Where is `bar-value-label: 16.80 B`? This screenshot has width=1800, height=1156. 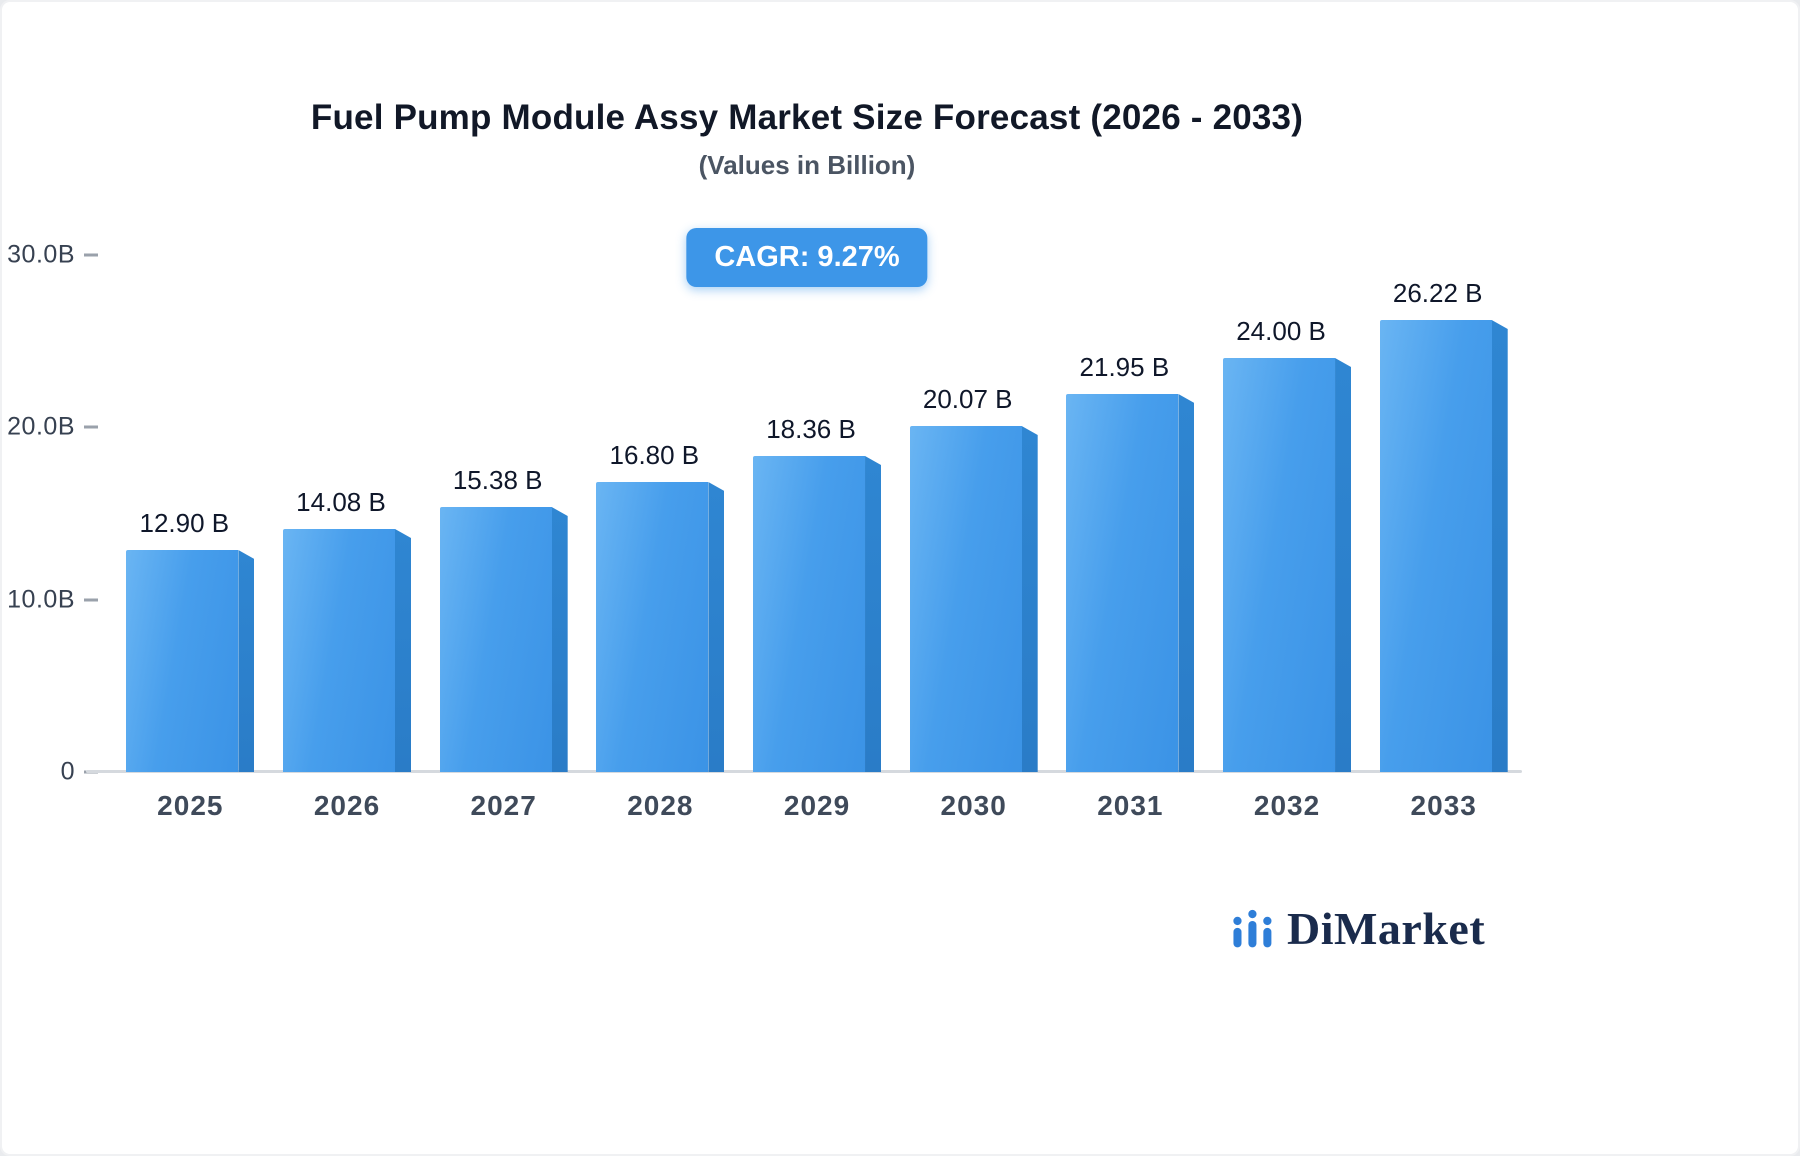 bar-value-label: 16.80 B is located at coordinates (654, 455).